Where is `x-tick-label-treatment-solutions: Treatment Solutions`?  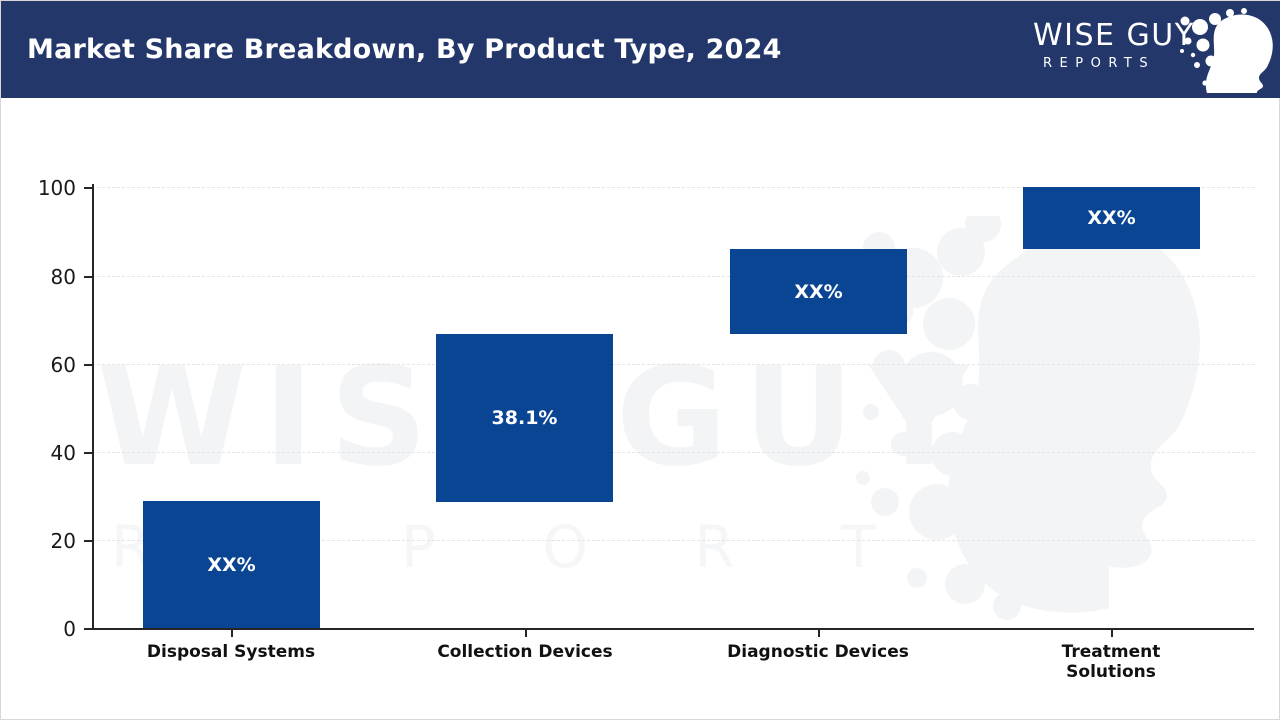 x-tick-label-treatment-solutions: Treatment Solutions is located at coordinates (1111, 662).